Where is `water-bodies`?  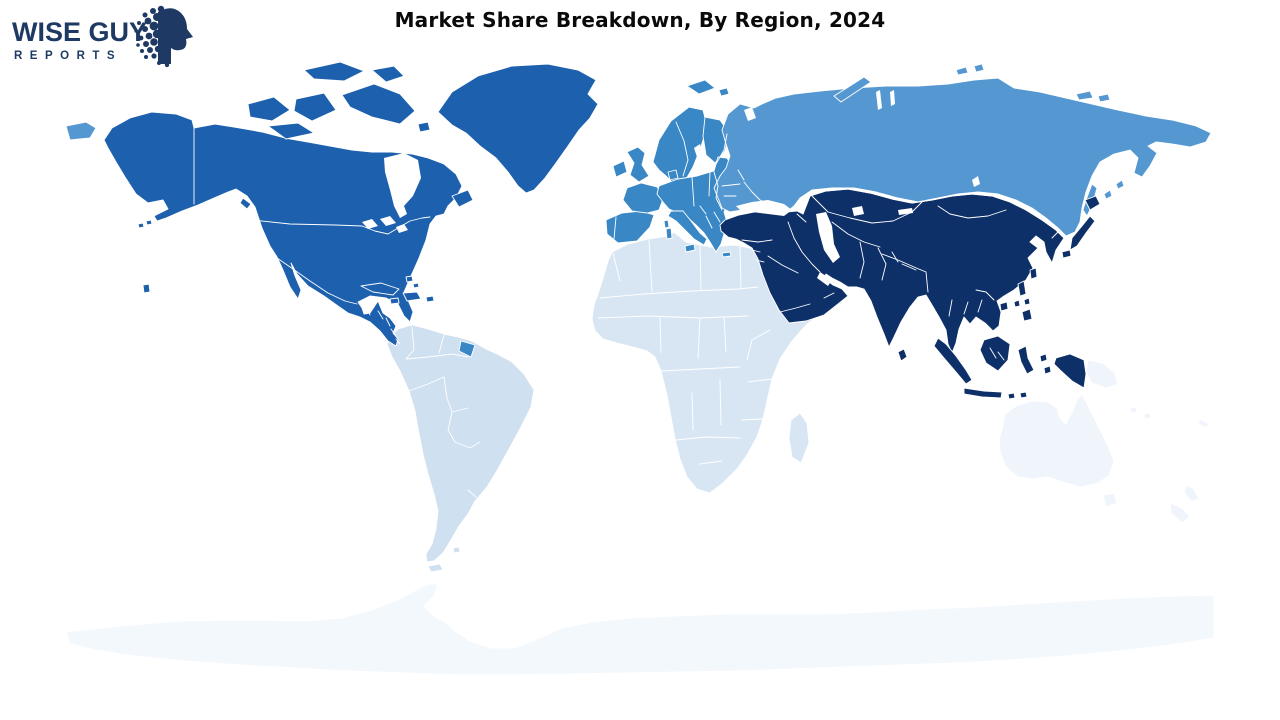 water-bodies is located at coordinates (671, 188).